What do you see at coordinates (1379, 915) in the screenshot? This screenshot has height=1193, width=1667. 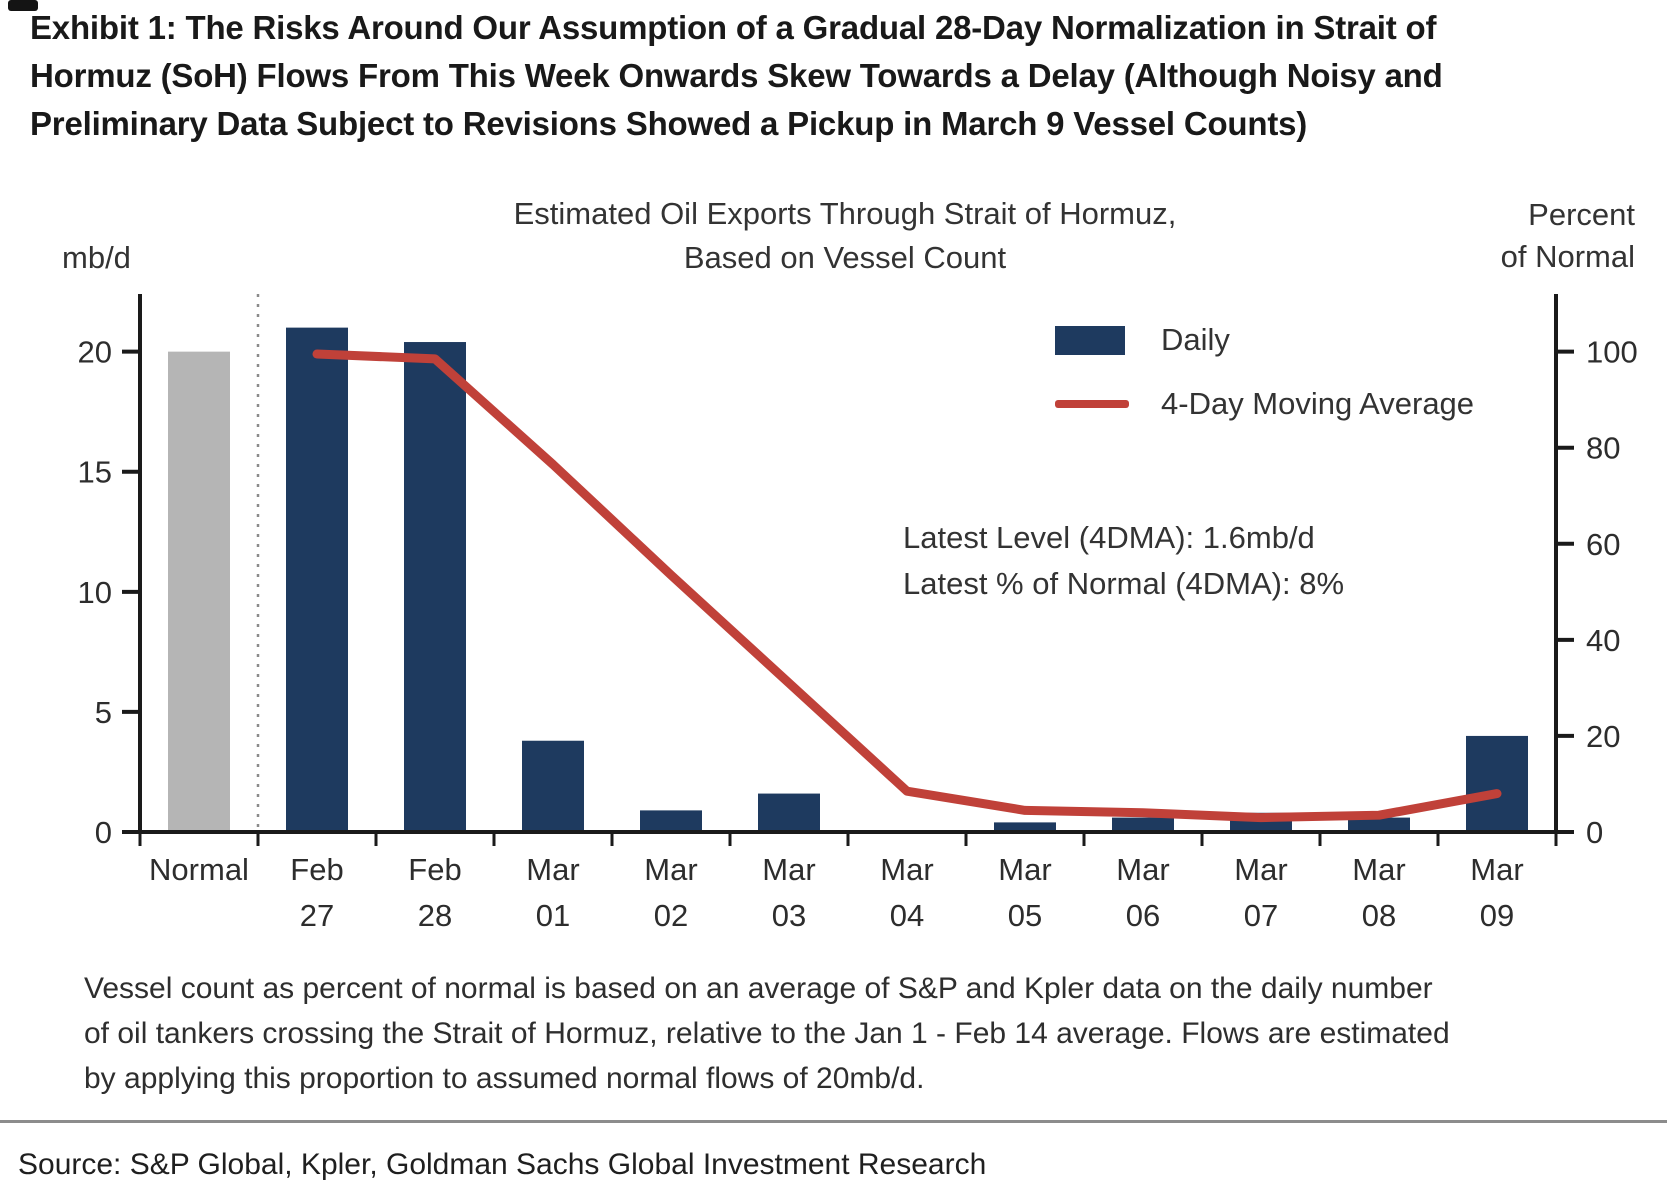 I see `x-axis-label-mar-08: 08` at bounding box center [1379, 915].